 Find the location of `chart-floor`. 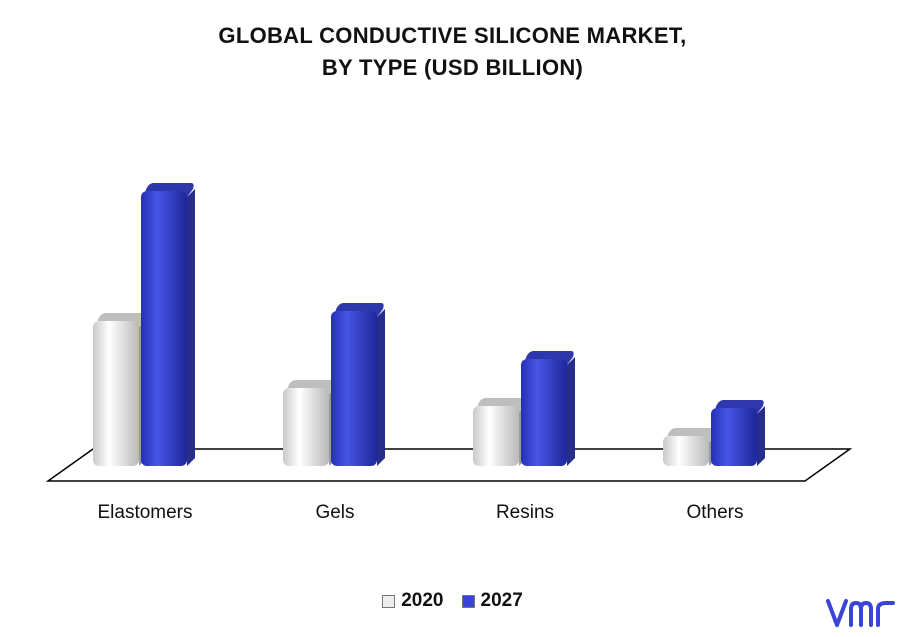

chart-floor is located at coordinates (449, 465).